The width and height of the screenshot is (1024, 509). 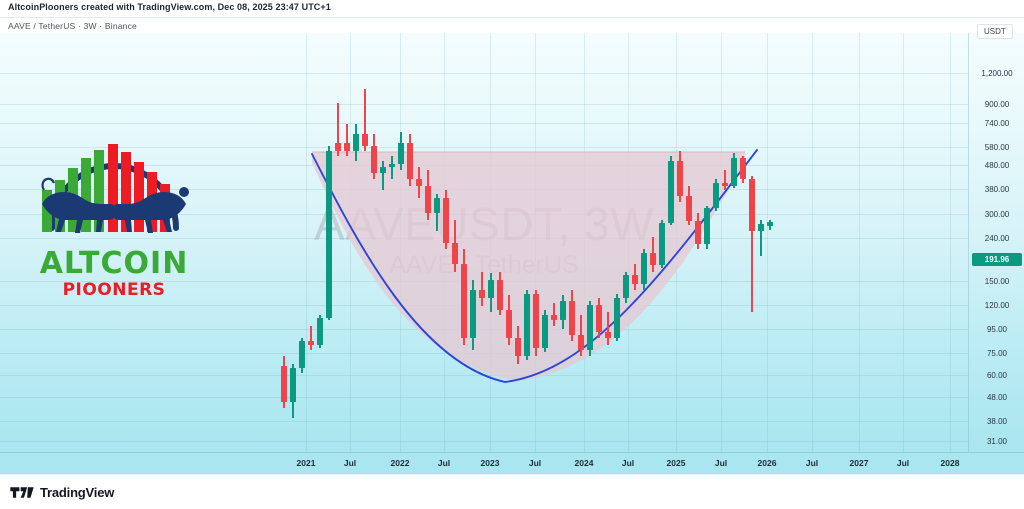 What do you see at coordinates (490, 463) in the screenshot?
I see `time-tick: 2023` at bounding box center [490, 463].